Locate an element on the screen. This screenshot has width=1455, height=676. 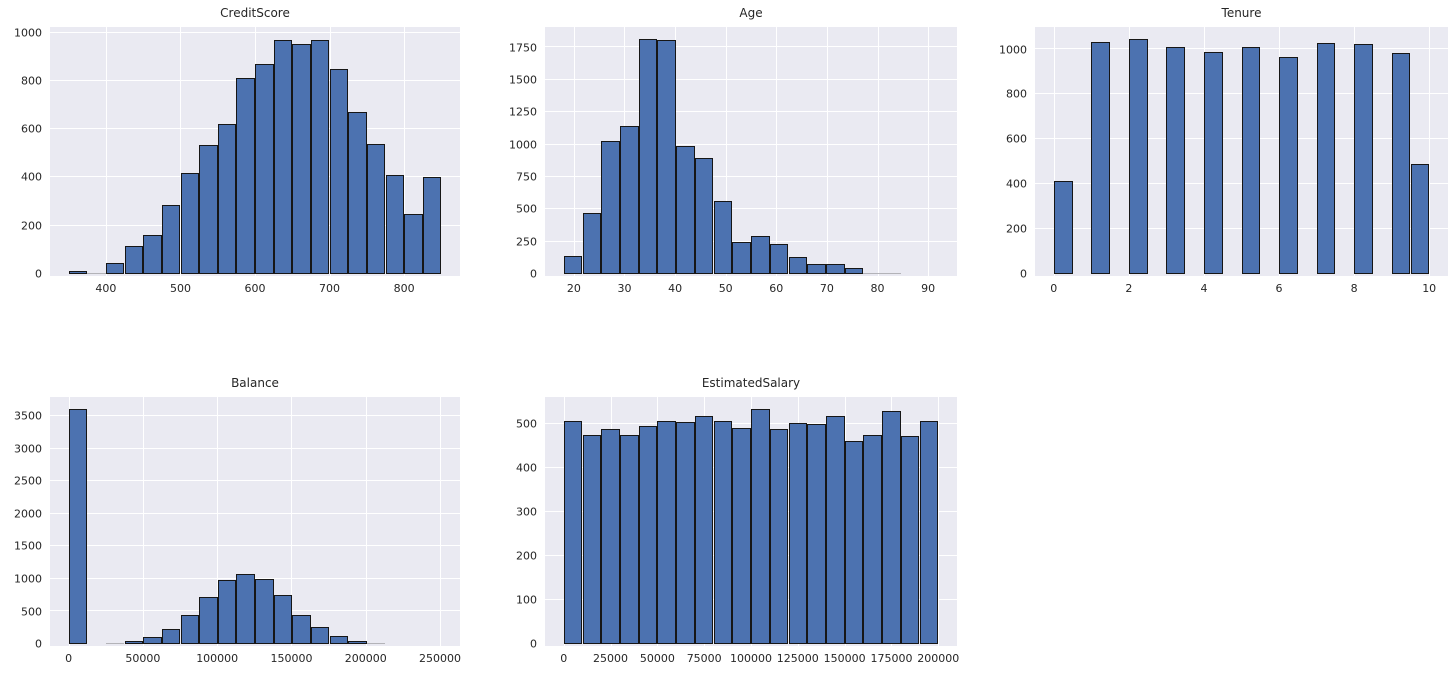
y-tick-label: 3500 is located at coordinates (28, 416).